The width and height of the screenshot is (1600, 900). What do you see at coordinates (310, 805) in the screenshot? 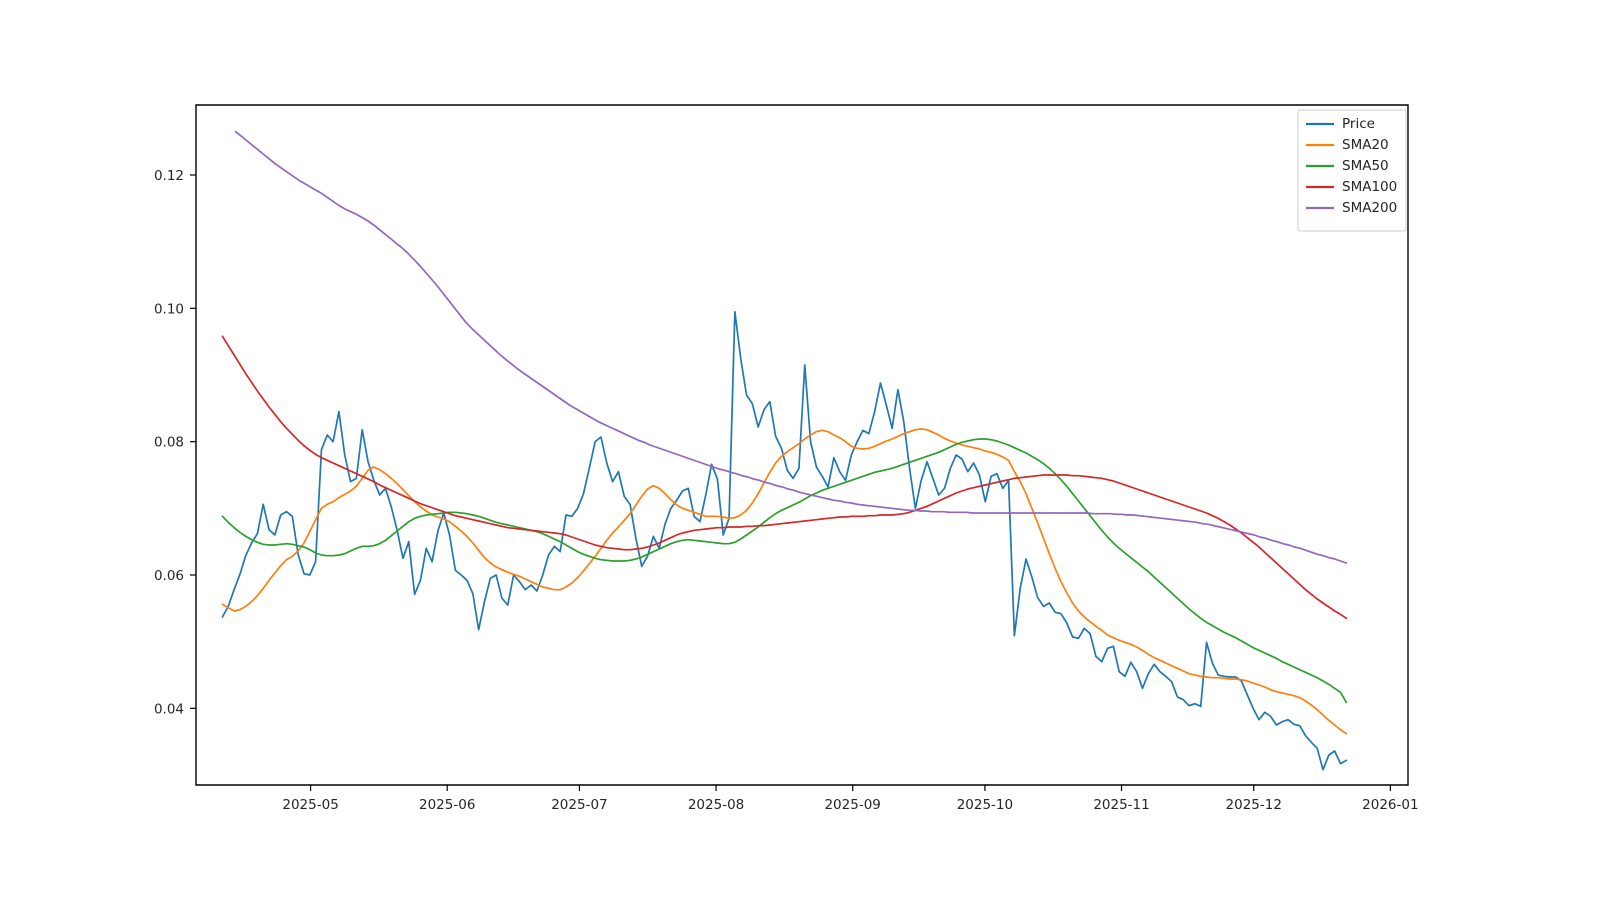
I see `x-tick-label: 2025-05` at bounding box center [310, 805].